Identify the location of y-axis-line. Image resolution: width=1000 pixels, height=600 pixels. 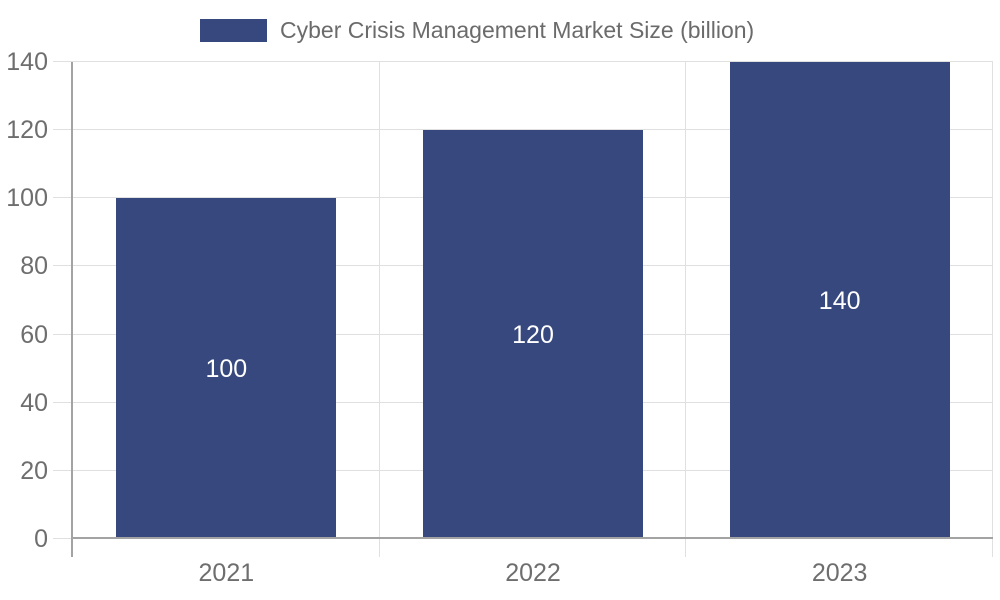
(72, 309).